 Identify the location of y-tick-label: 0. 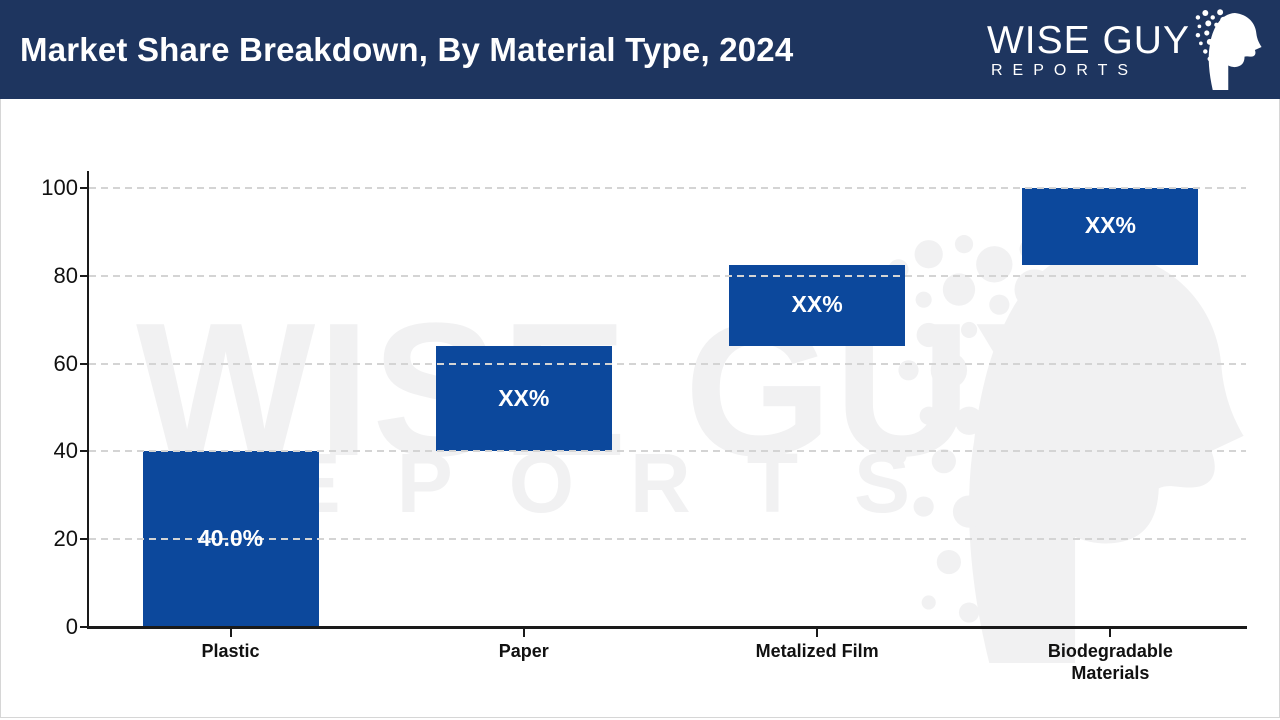
(71, 626).